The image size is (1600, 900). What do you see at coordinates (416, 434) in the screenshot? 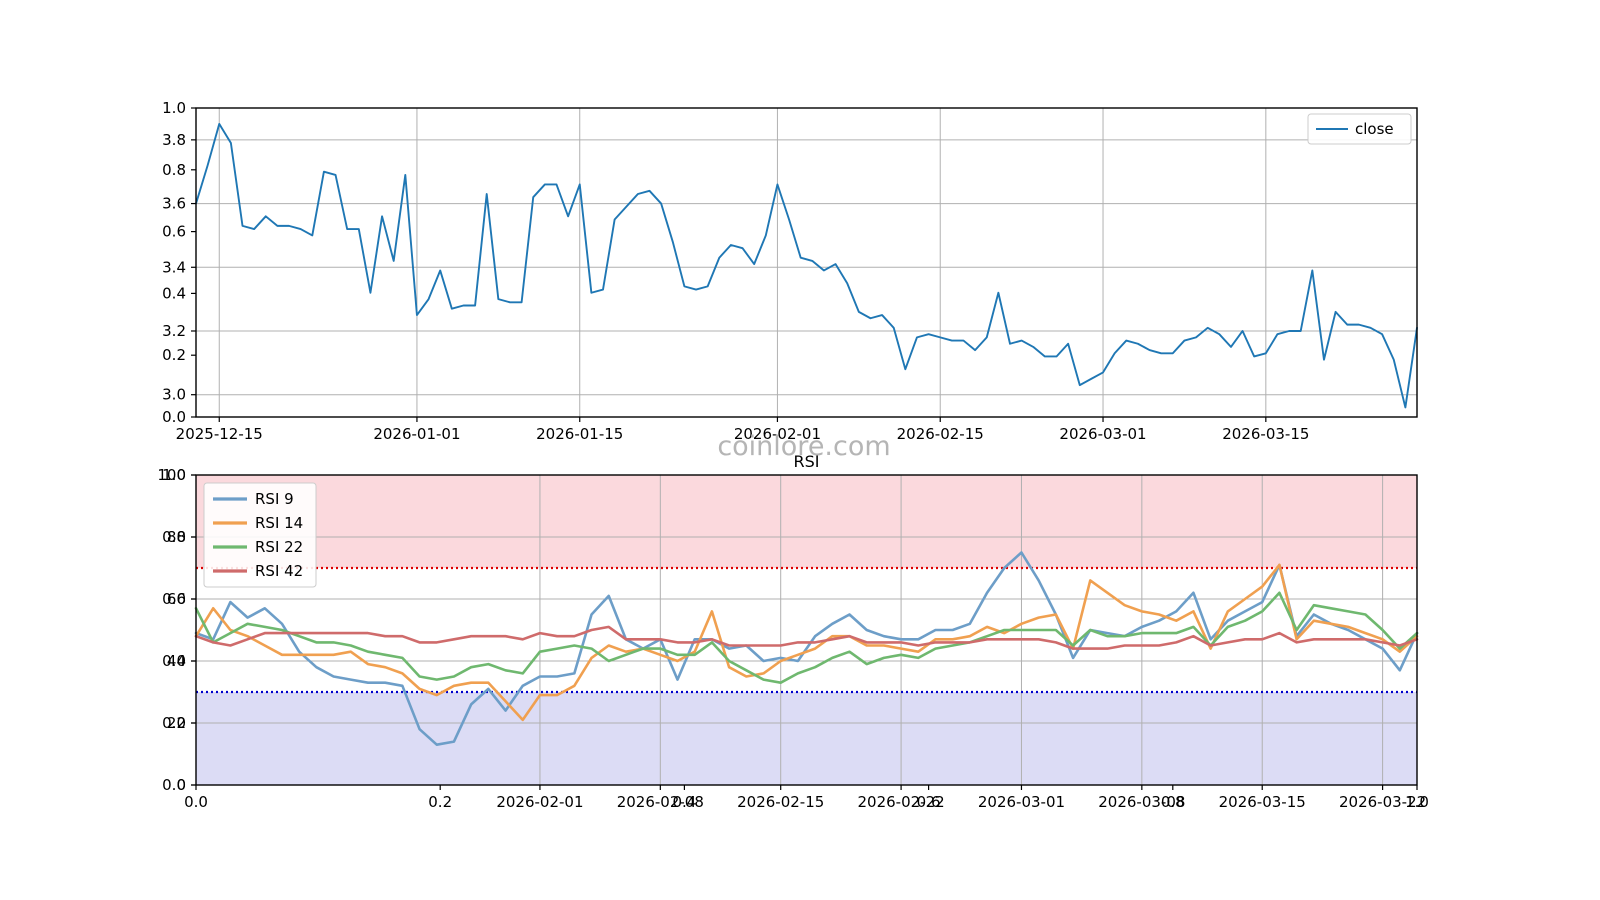
I see `price-x-tick-label: 2026-01-01` at bounding box center [416, 434].